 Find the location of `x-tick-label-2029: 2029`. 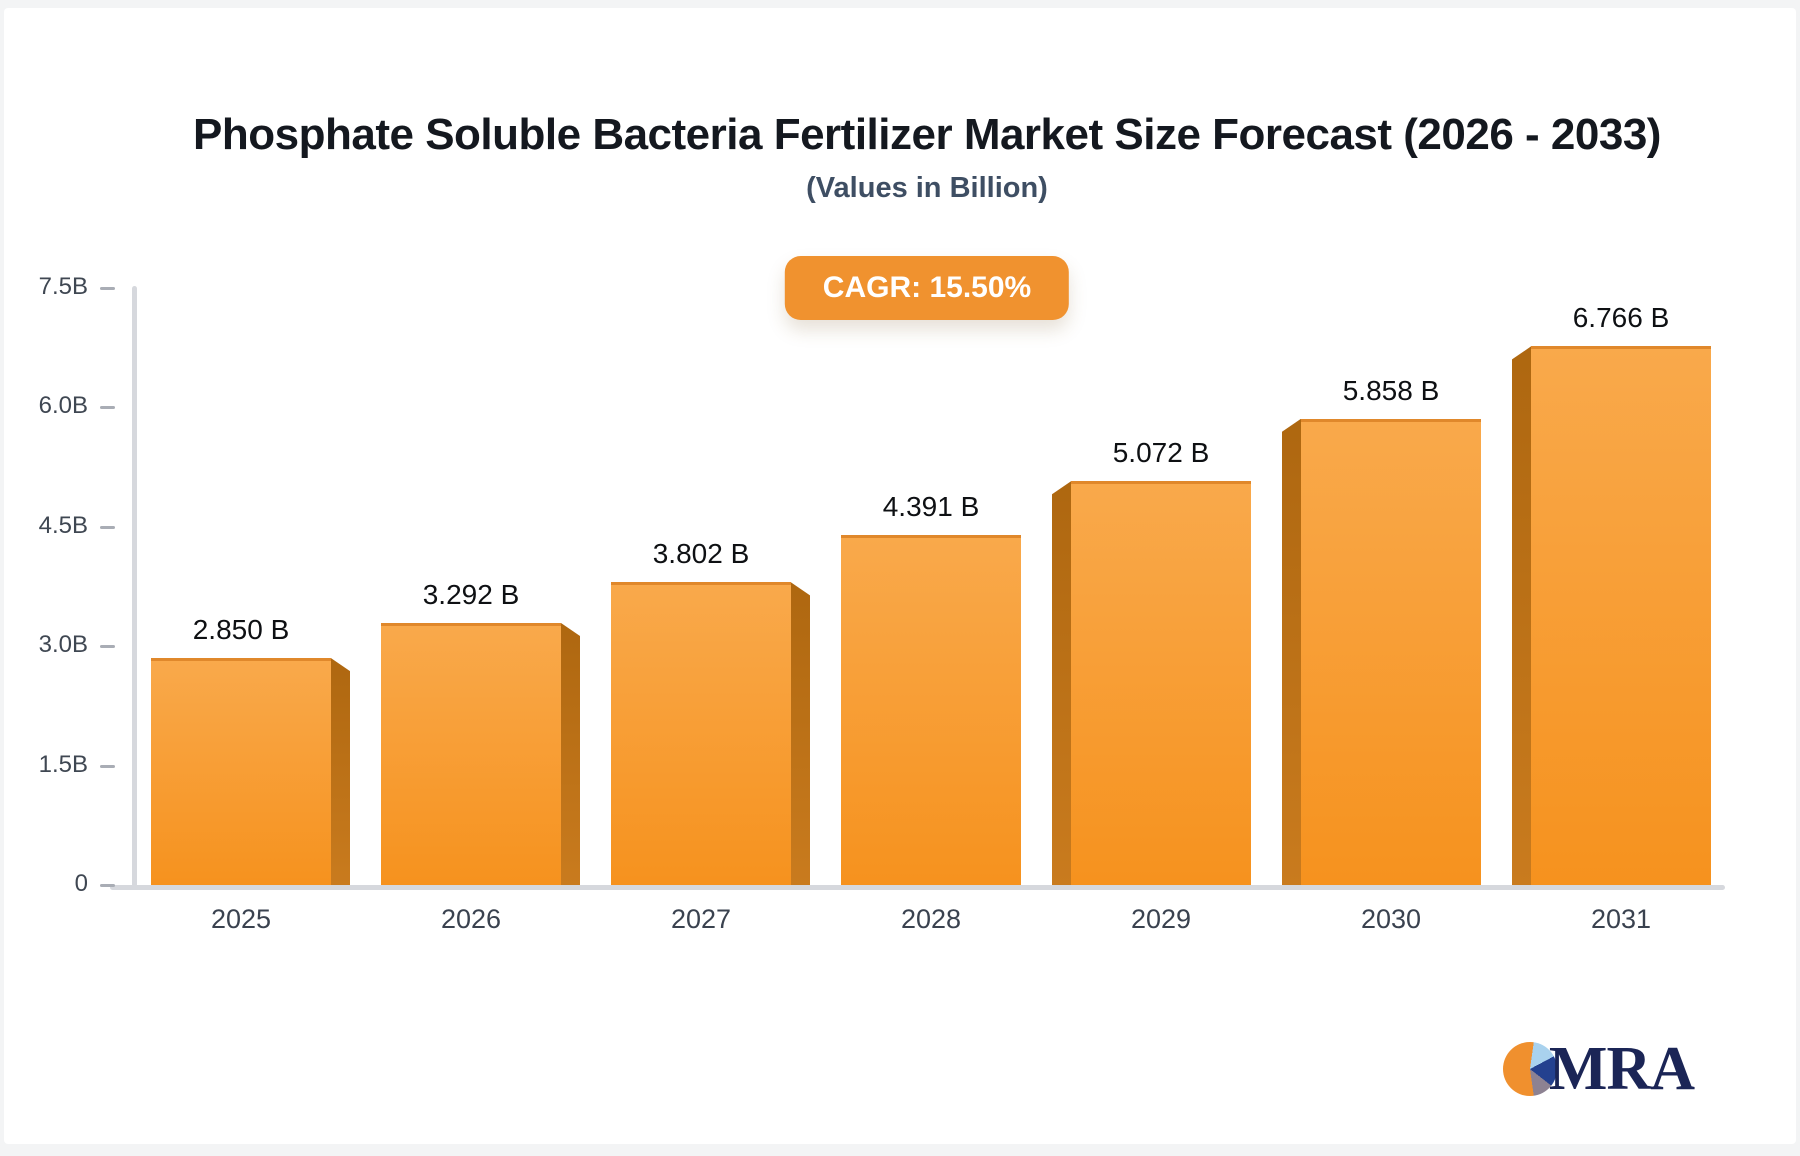

x-tick-label-2029: 2029 is located at coordinates (1161, 919).